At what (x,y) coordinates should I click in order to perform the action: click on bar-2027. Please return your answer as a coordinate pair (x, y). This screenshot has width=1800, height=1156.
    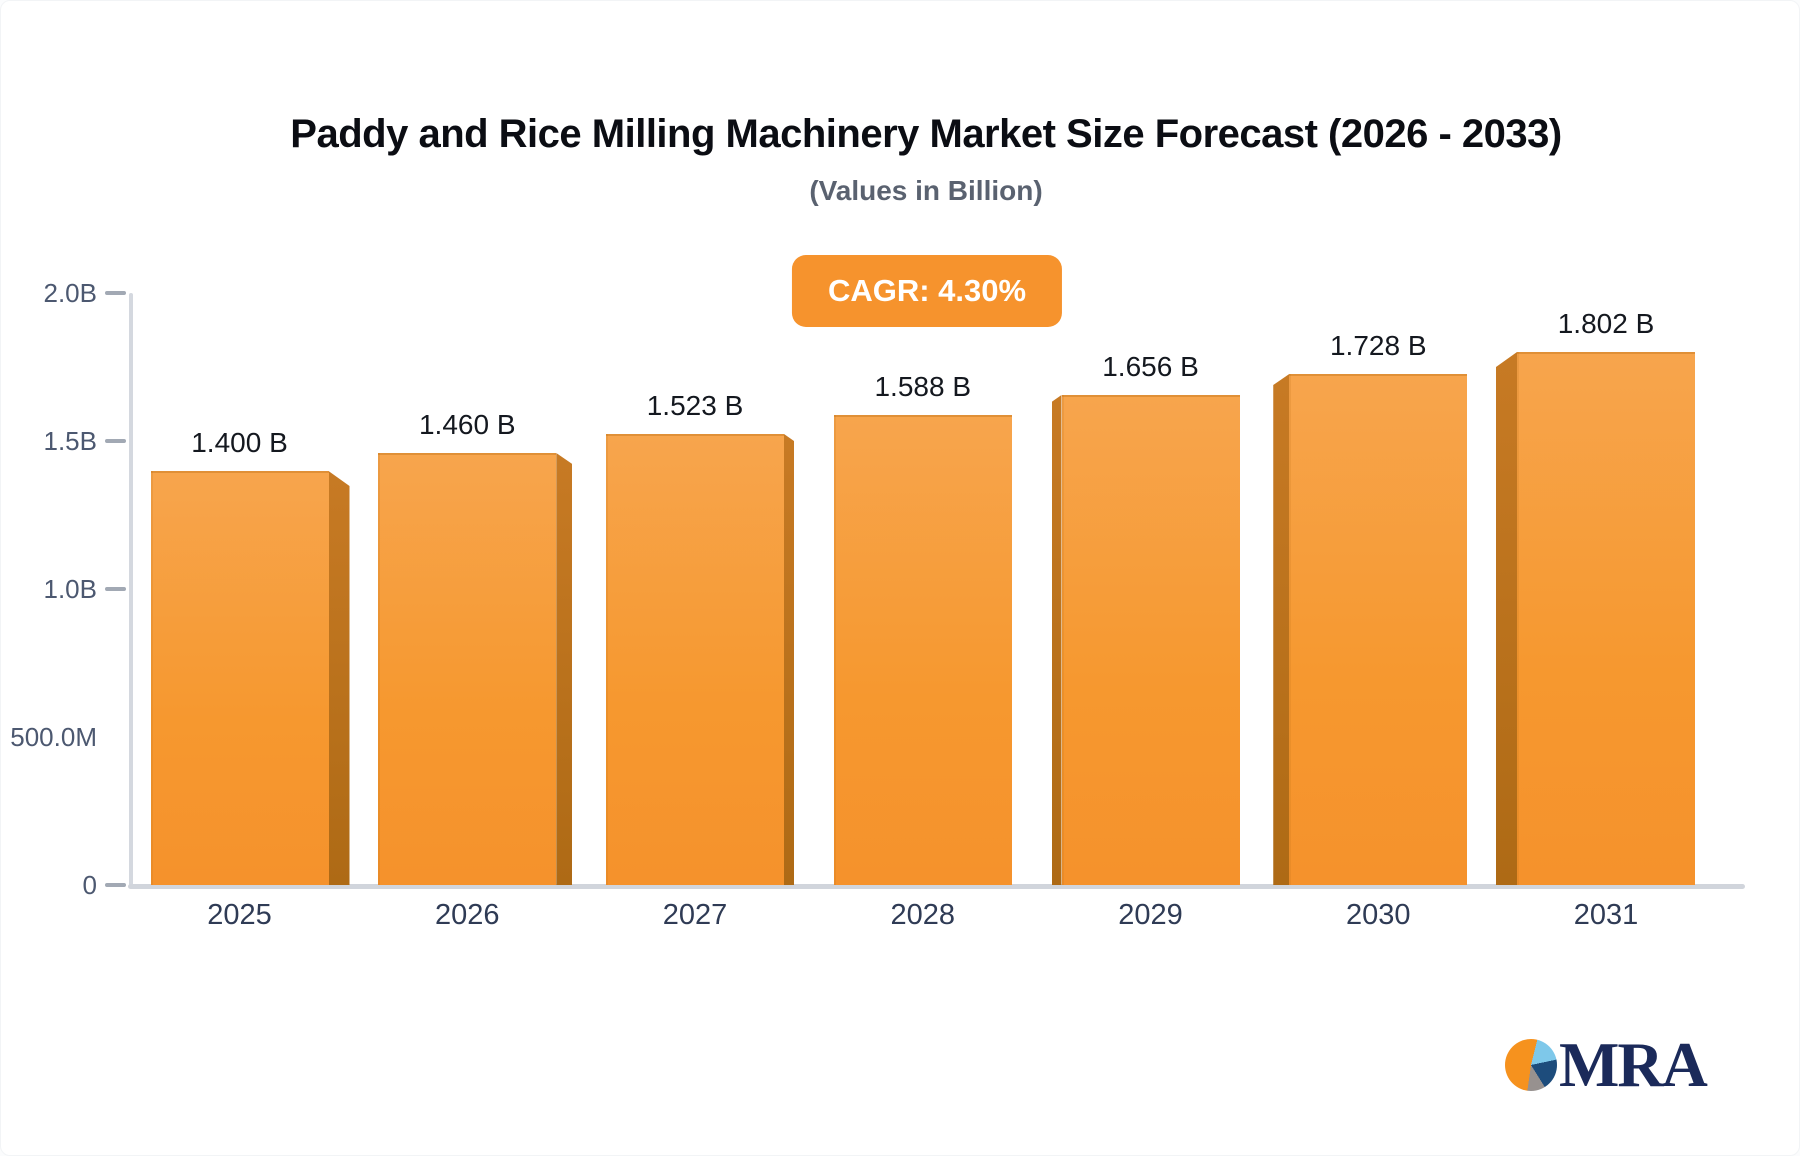
    Looking at the image, I should click on (695, 659).